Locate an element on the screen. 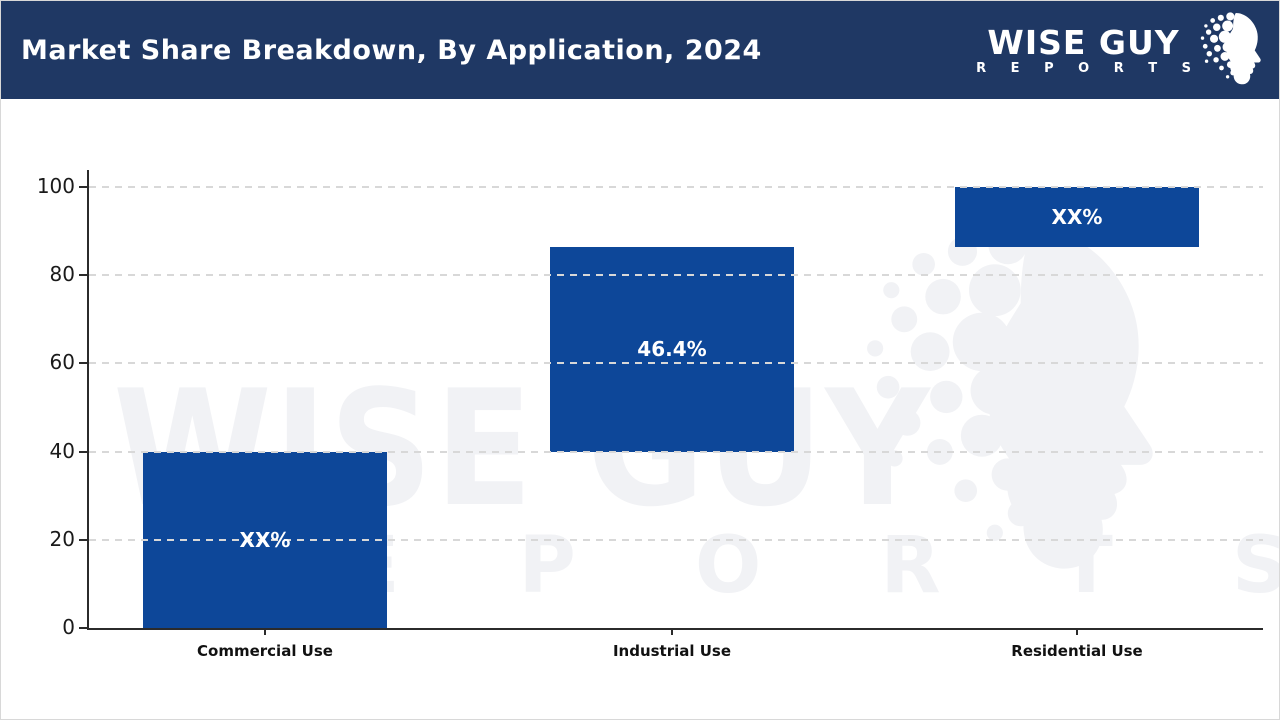 The width and height of the screenshot is (1280, 720). x-axis-line is located at coordinates (675, 629).